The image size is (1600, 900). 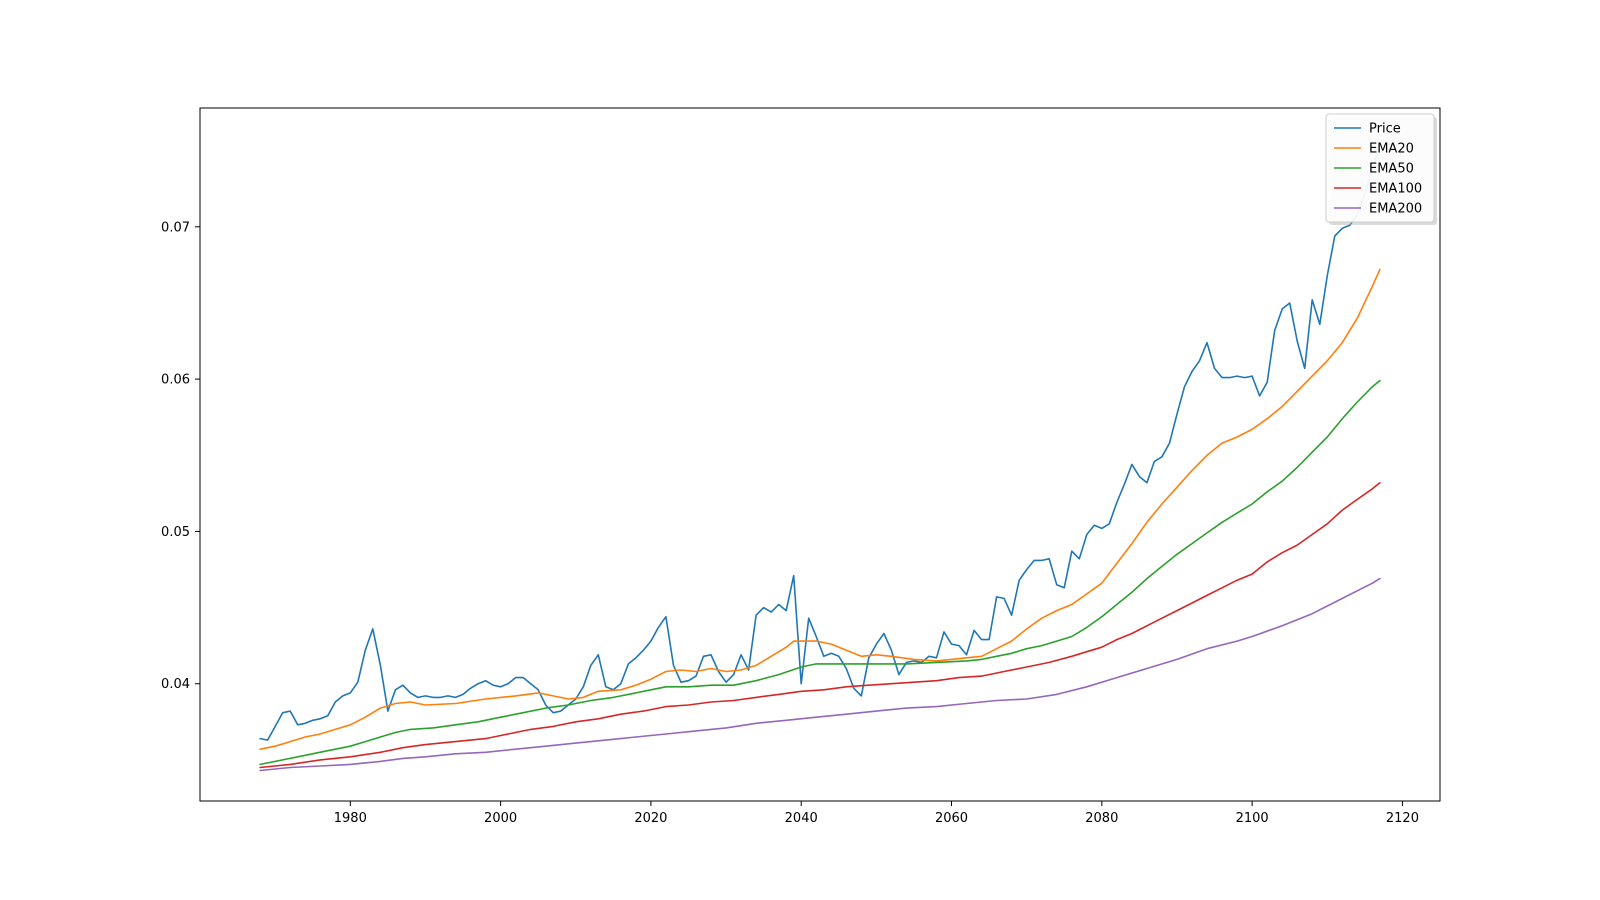 What do you see at coordinates (175, 684) in the screenshot?
I see `y-tick-label: 0.04` at bounding box center [175, 684].